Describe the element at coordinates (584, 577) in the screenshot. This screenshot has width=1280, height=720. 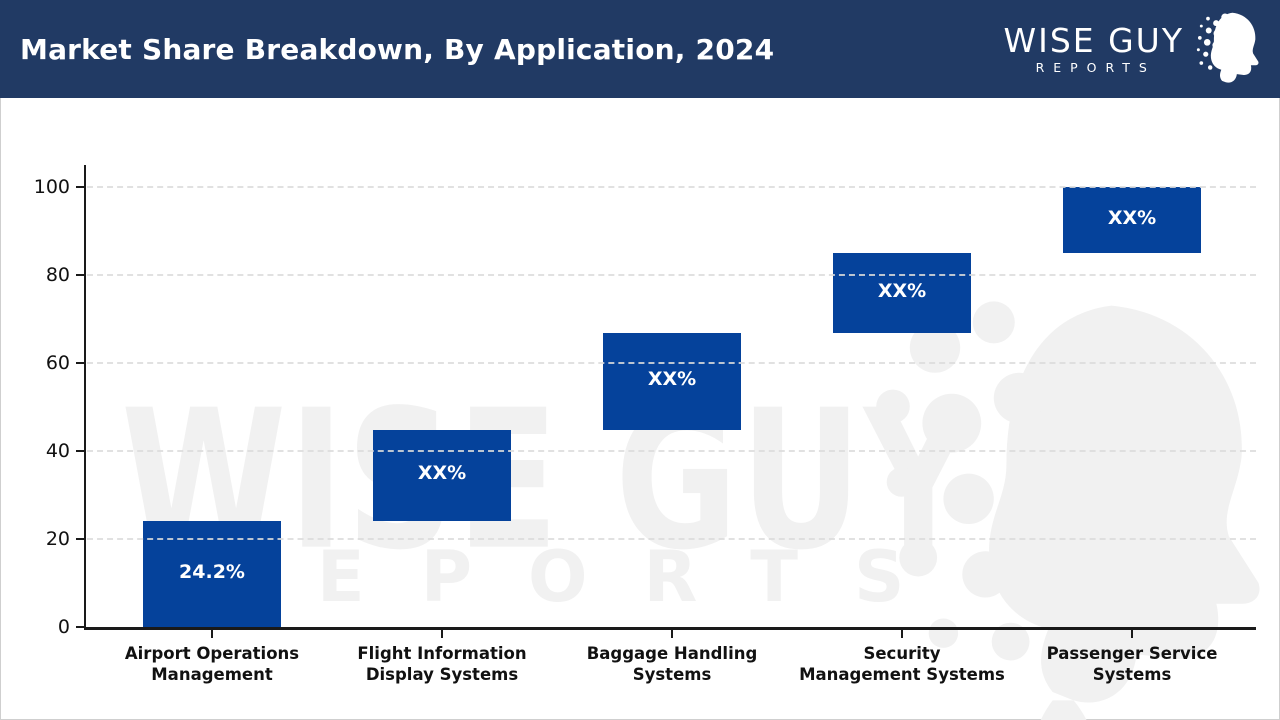
I see `watermark-subtitle: REPORTS` at that location.